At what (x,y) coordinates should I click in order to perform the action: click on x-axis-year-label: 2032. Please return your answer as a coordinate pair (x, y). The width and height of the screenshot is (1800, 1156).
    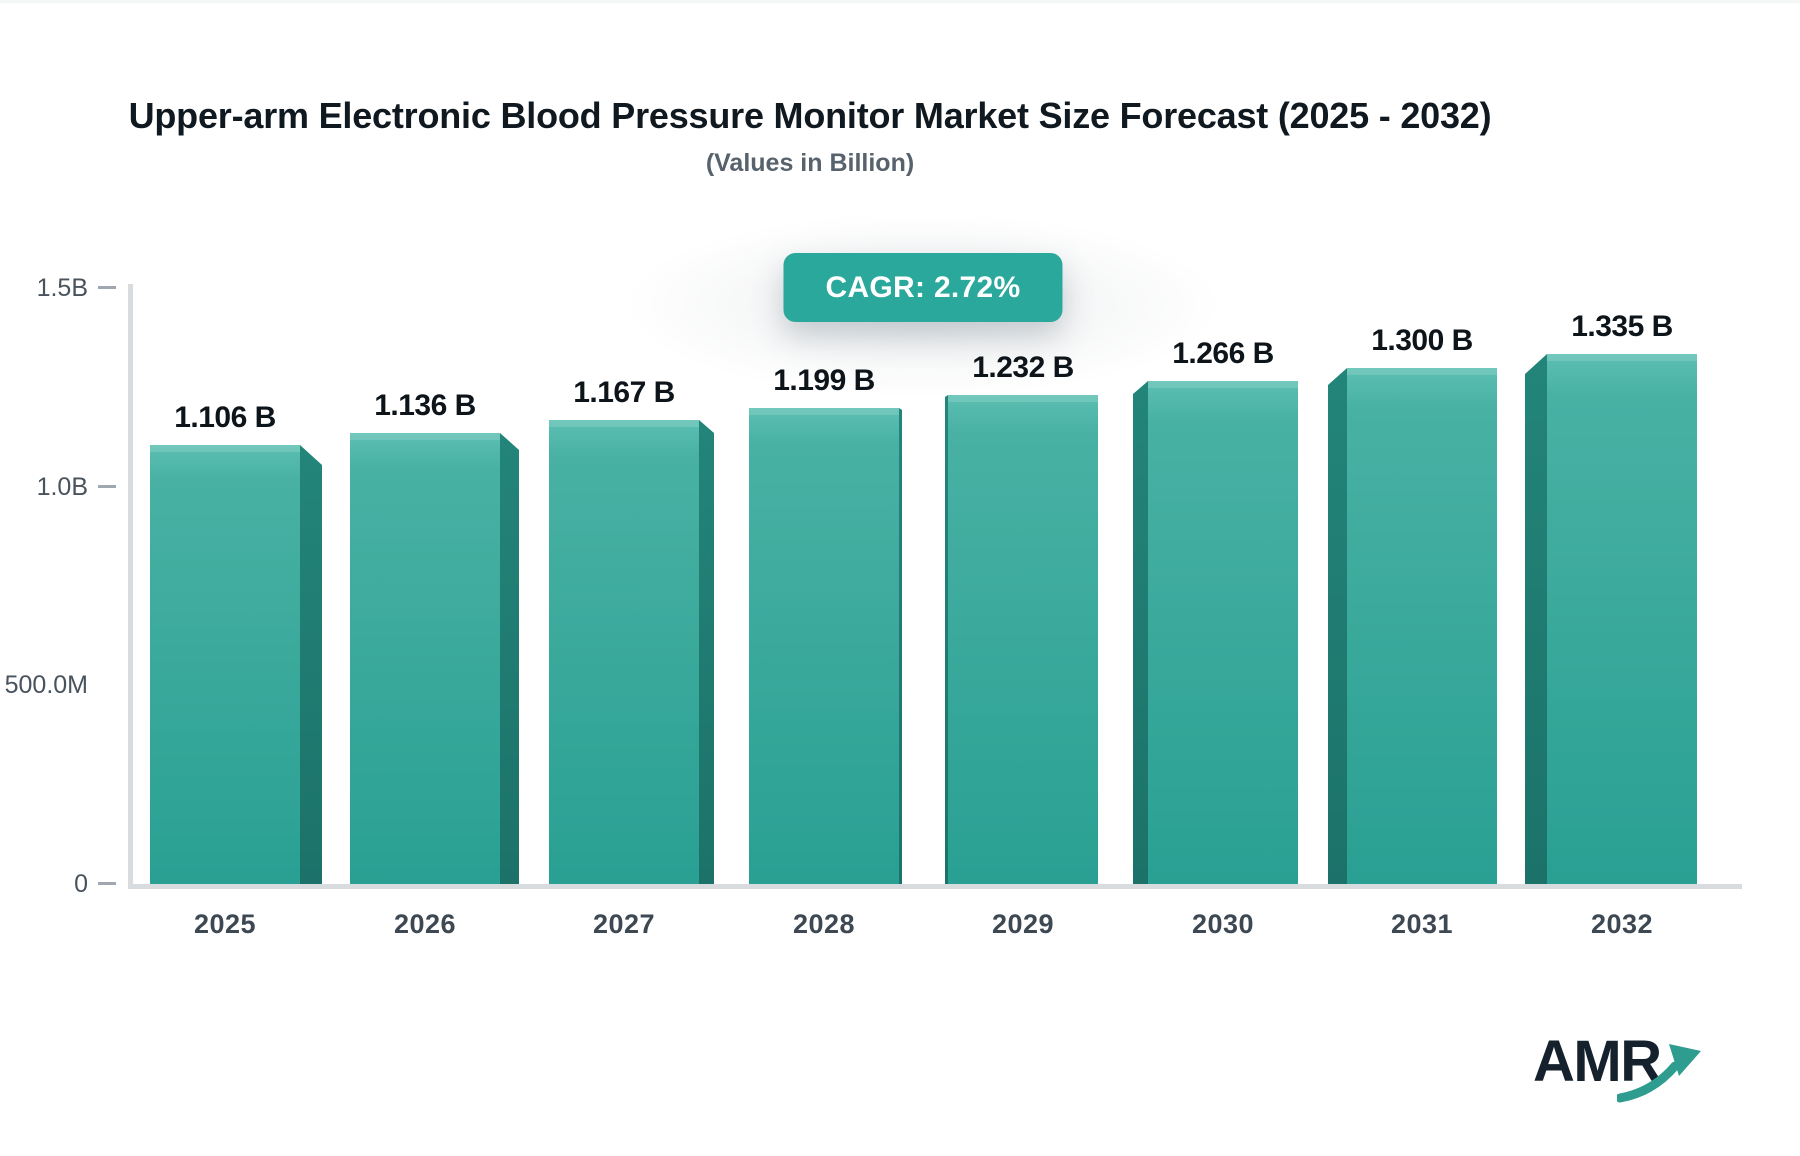
    Looking at the image, I should click on (1622, 924).